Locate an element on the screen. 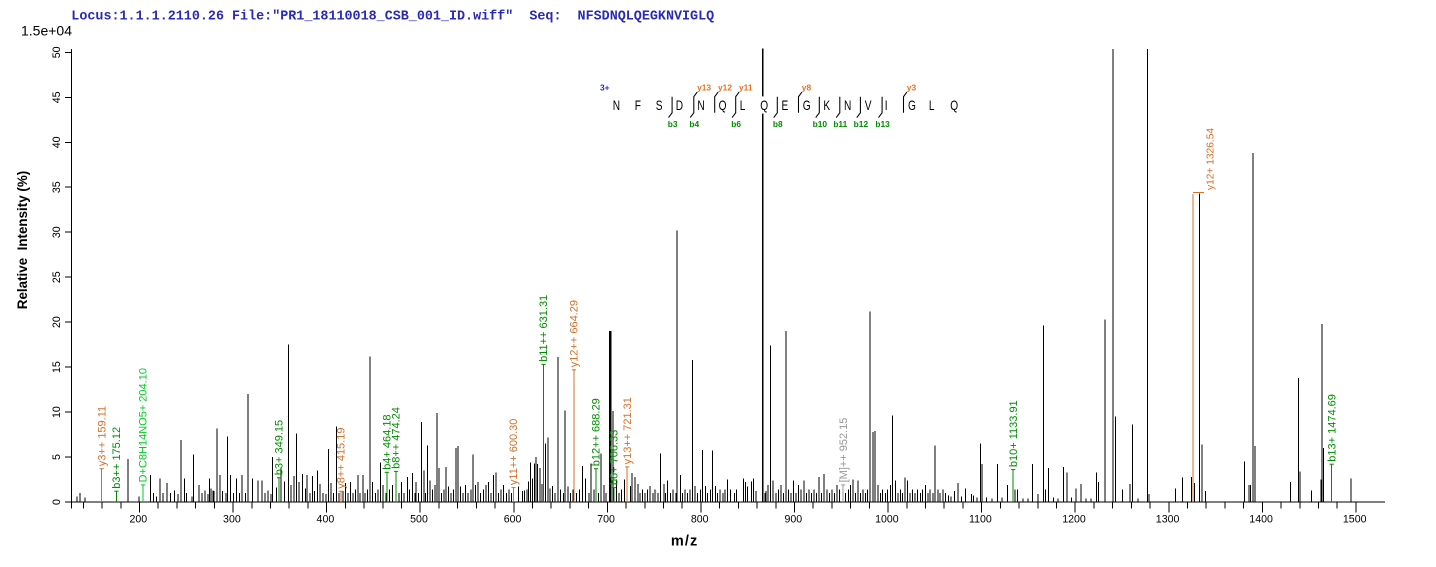  svg-text: b13+ 1474.69 is located at coordinates (1332, 428).